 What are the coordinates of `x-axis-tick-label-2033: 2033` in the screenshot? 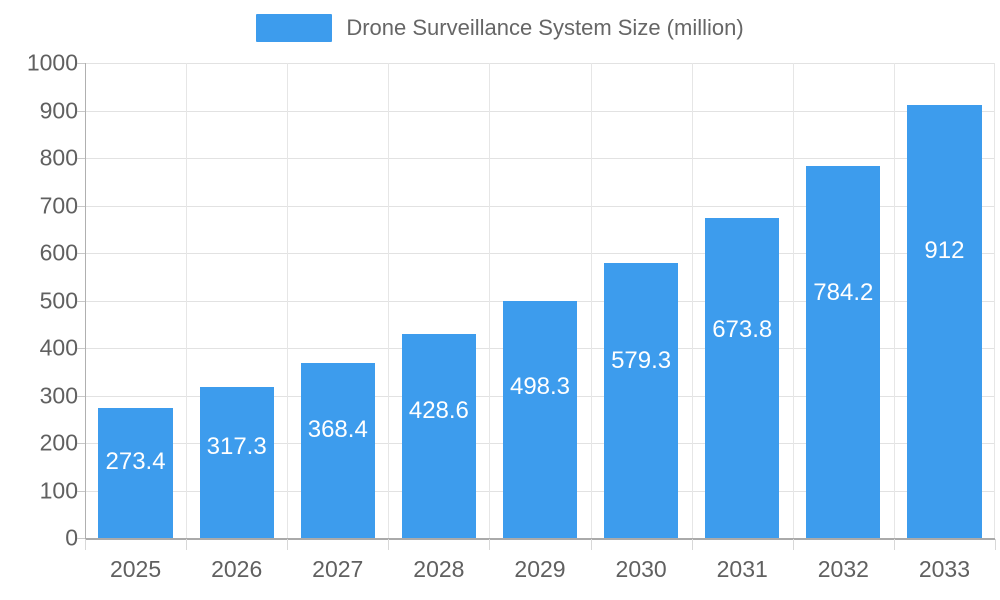 It's located at (944, 569).